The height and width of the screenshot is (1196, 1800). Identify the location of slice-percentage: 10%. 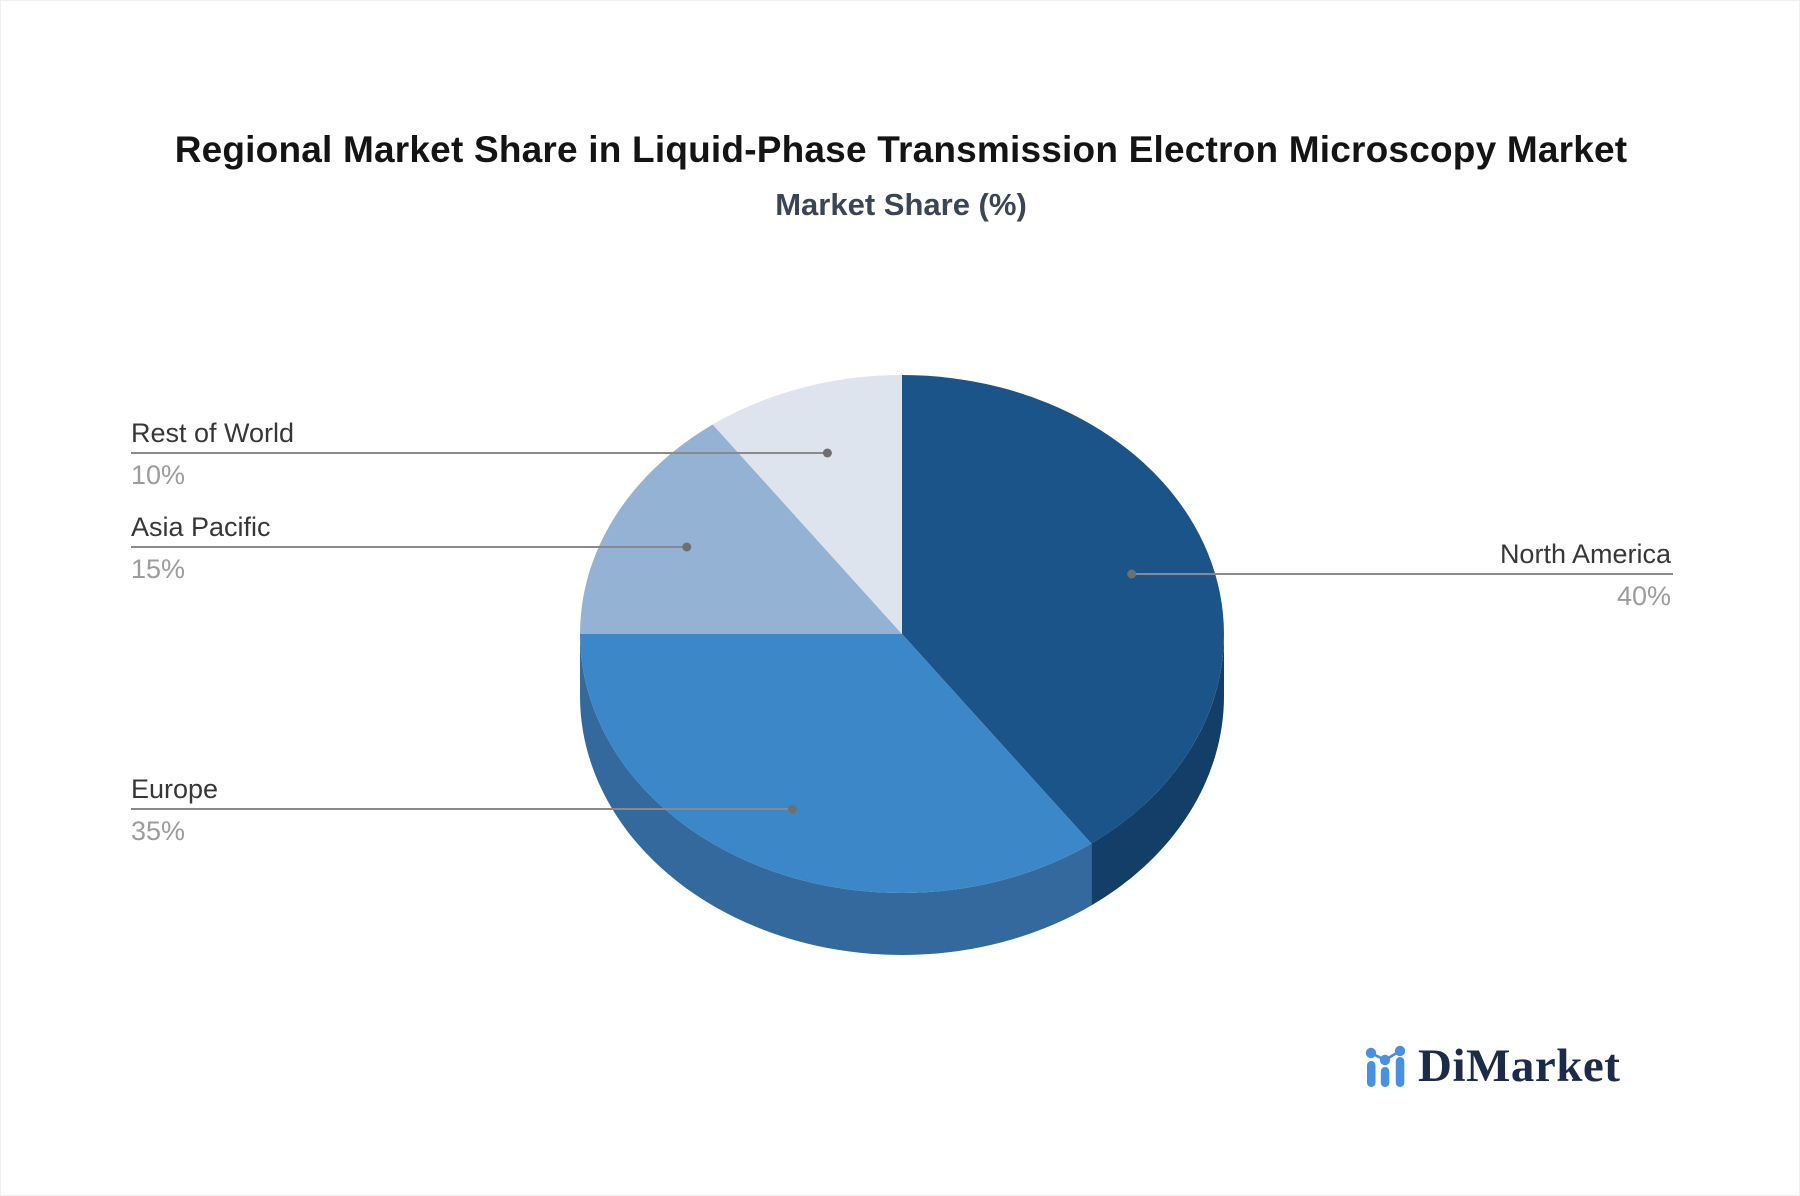
(158, 475).